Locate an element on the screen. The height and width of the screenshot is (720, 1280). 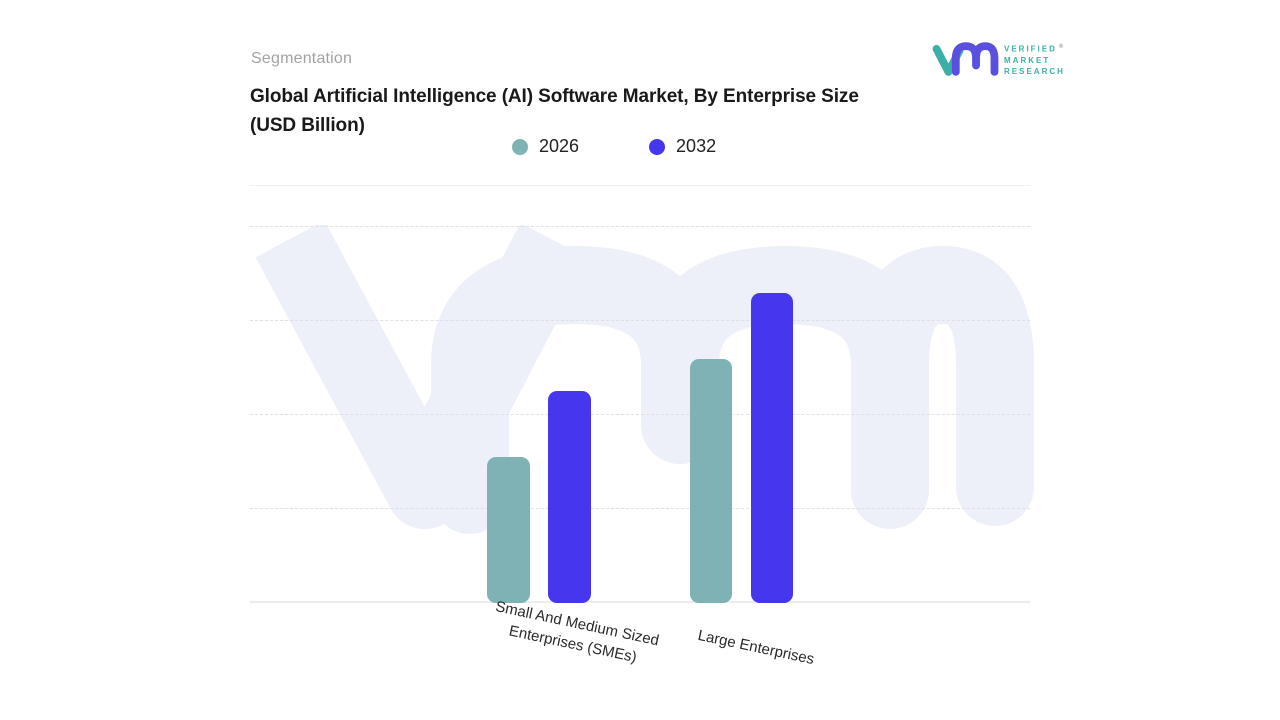
legend-item-2032: 2032 is located at coordinates (682, 146).